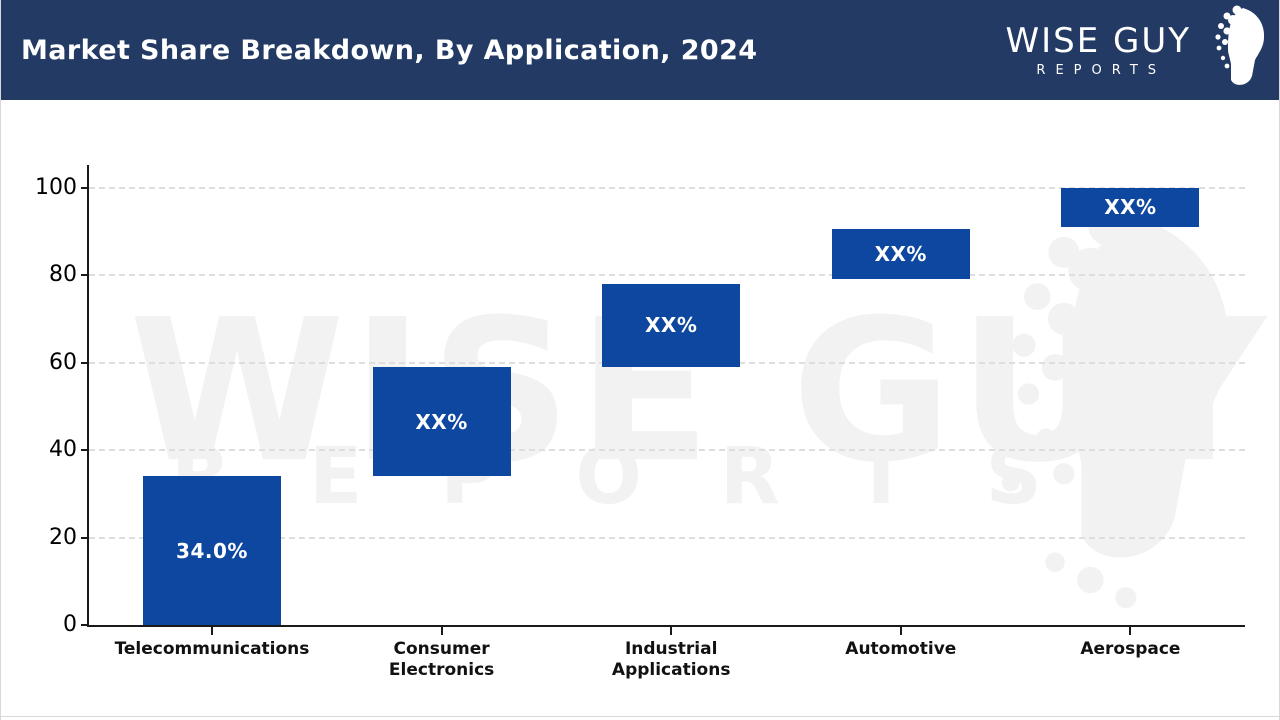 The image size is (1280, 720). I want to click on x-category-label: Industrial Applications, so click(671, 660).